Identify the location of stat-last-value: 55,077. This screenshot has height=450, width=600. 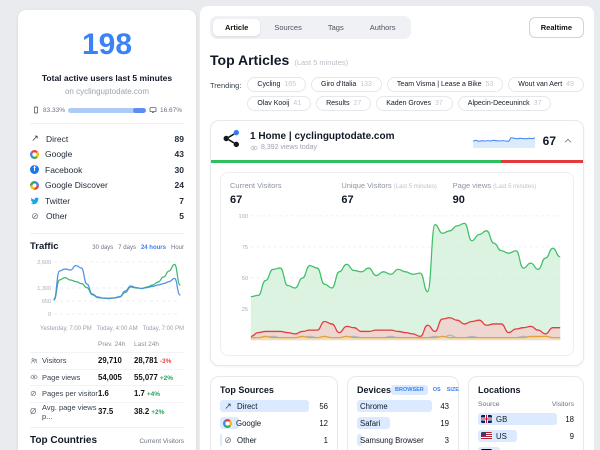
(146, 377).